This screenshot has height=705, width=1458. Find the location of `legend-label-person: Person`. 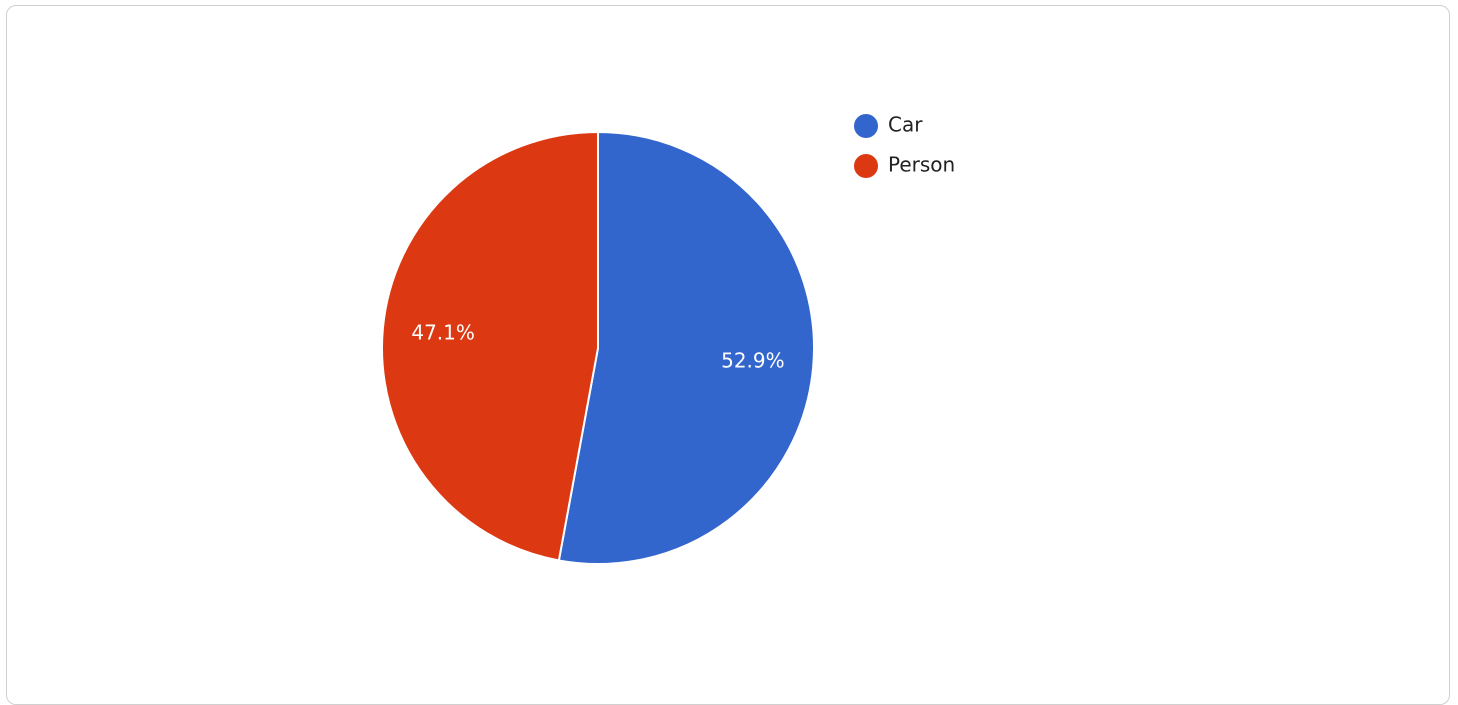

legend-label-person: Person is located at coordinates (921, 165).